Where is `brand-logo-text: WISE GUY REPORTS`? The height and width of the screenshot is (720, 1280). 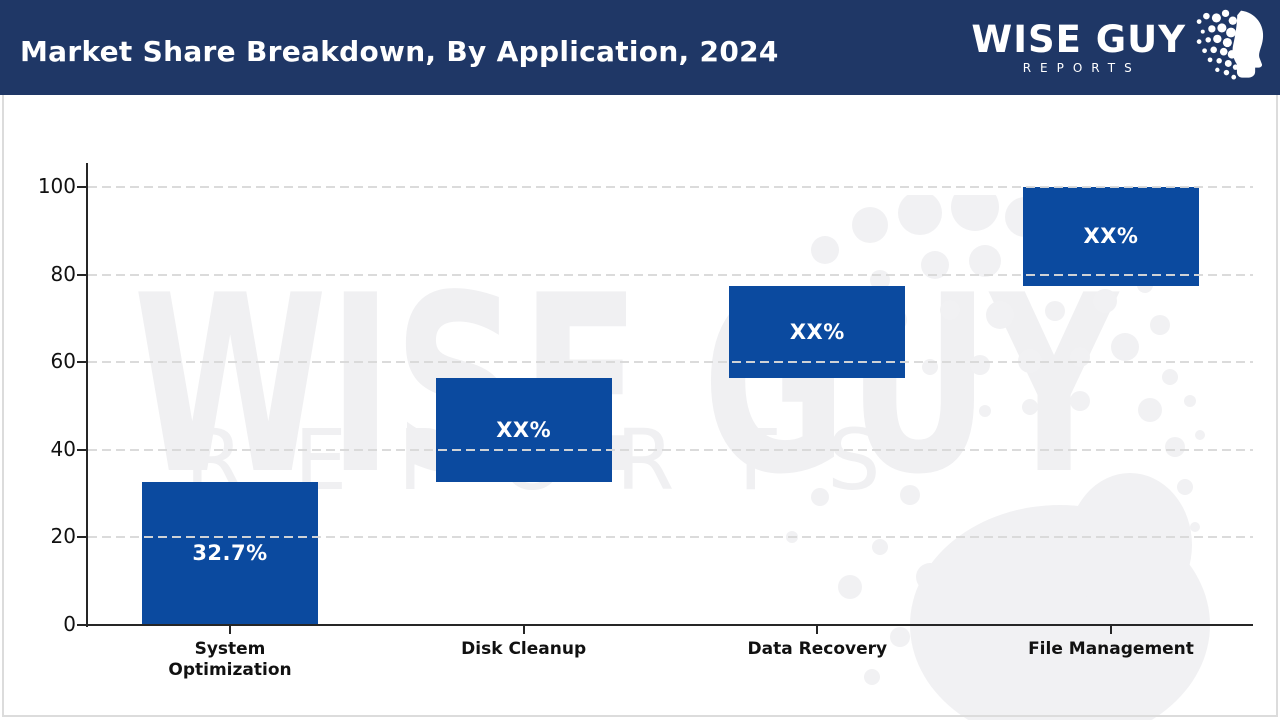
brand-logo-text: WISE GUY REPORTS is located at coordinates (1078, 48).